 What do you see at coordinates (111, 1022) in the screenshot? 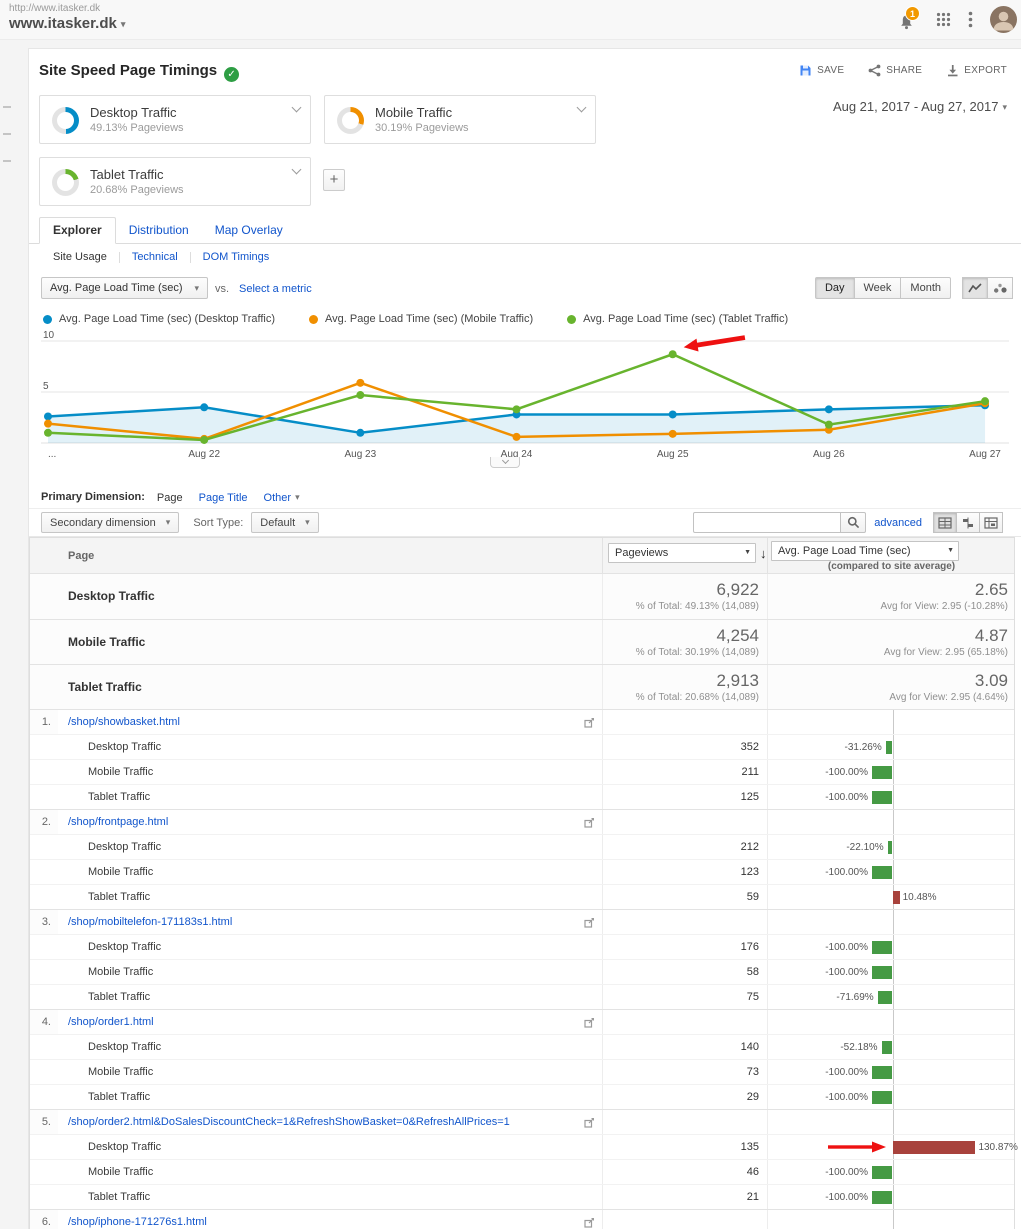
I see `page-link: /shop/order1.html` at bounding box center [111, 1022].